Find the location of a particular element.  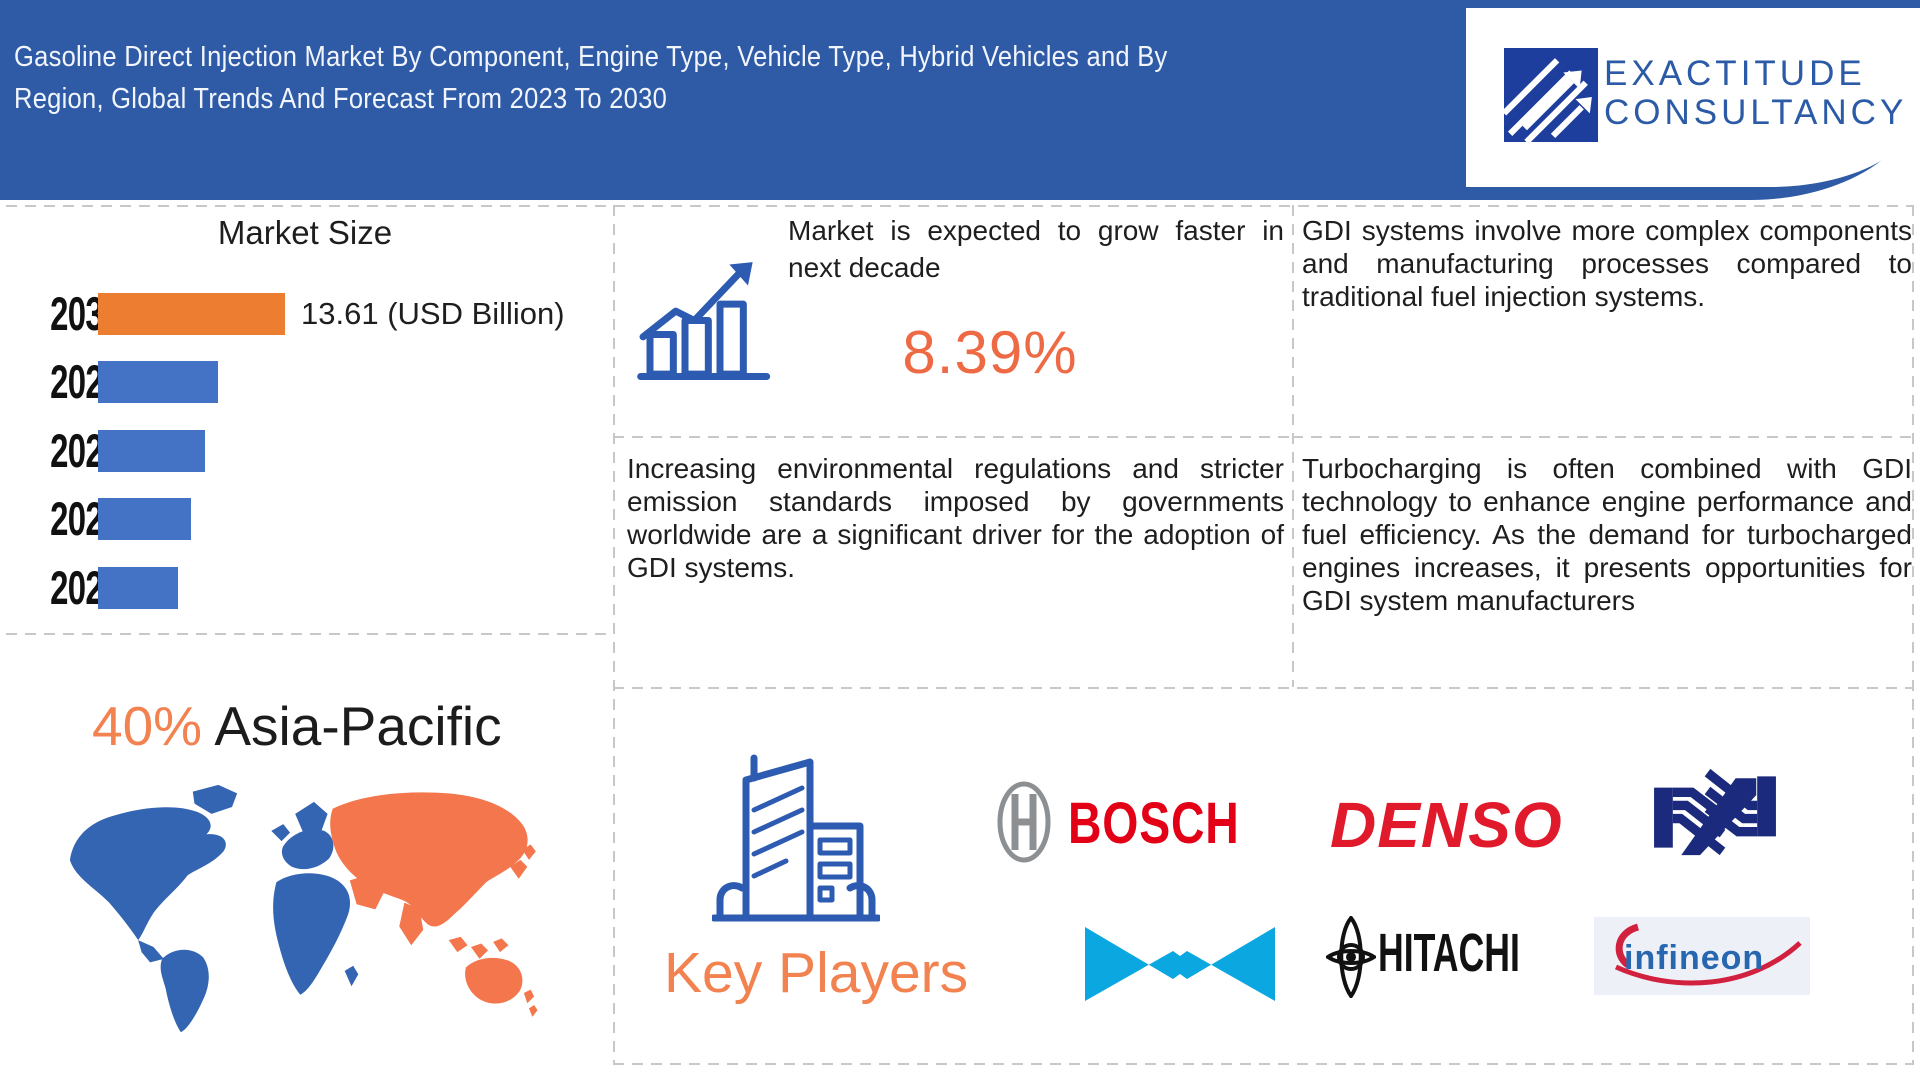

key-players-label: Key Players is located at coordinates (816, 973).